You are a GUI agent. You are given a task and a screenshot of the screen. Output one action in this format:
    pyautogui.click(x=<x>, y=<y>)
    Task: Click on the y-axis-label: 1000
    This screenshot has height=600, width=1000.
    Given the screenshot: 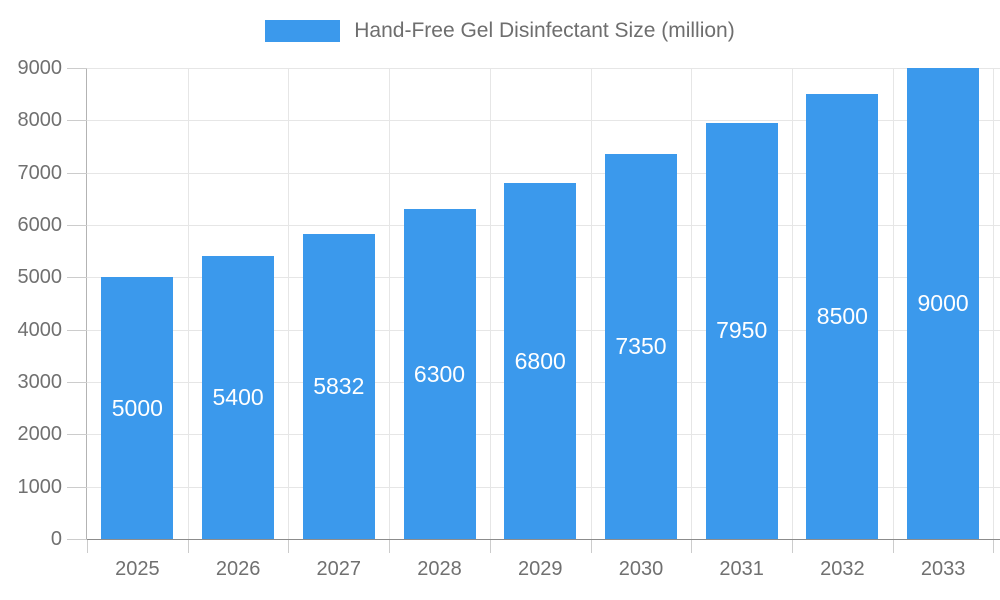 What is the action you would take?
    pyautogui.click(x=40, y=486)
    